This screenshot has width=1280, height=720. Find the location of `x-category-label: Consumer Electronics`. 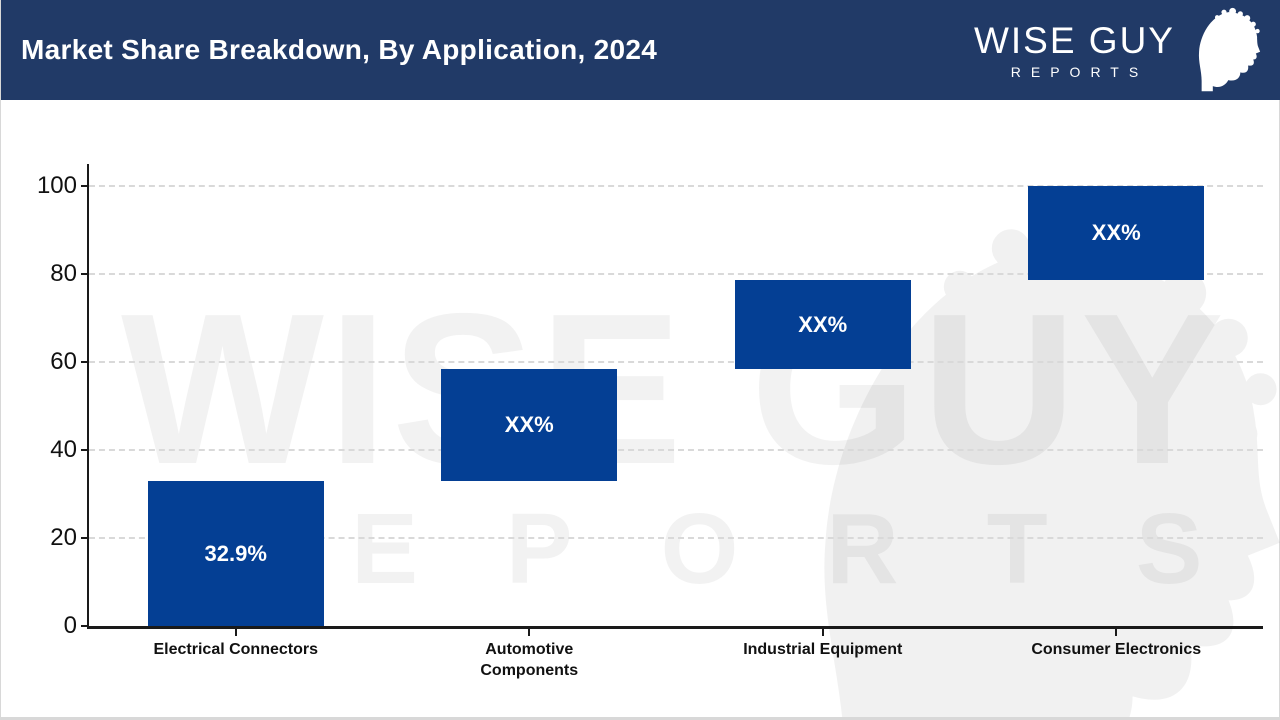

x-category-label: Consumer Electronics is located at coordinates (1116, 649).